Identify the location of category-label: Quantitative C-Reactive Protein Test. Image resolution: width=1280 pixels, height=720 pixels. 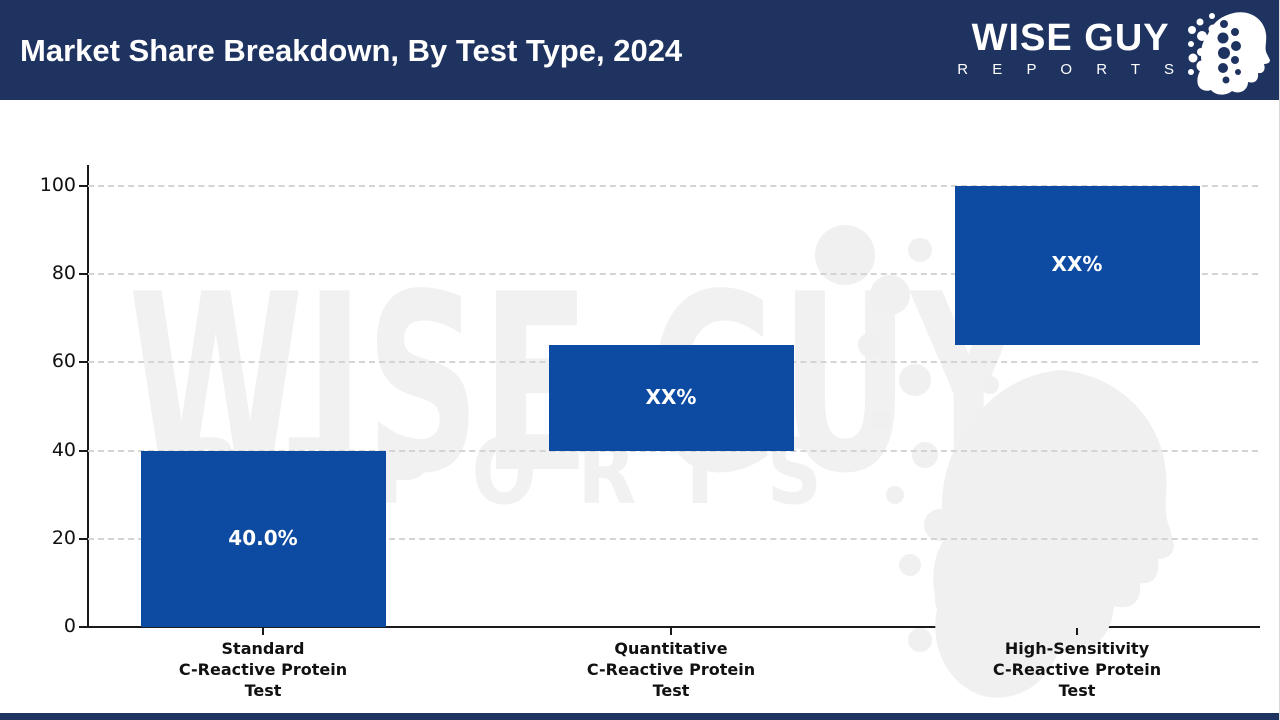
(671, 669).